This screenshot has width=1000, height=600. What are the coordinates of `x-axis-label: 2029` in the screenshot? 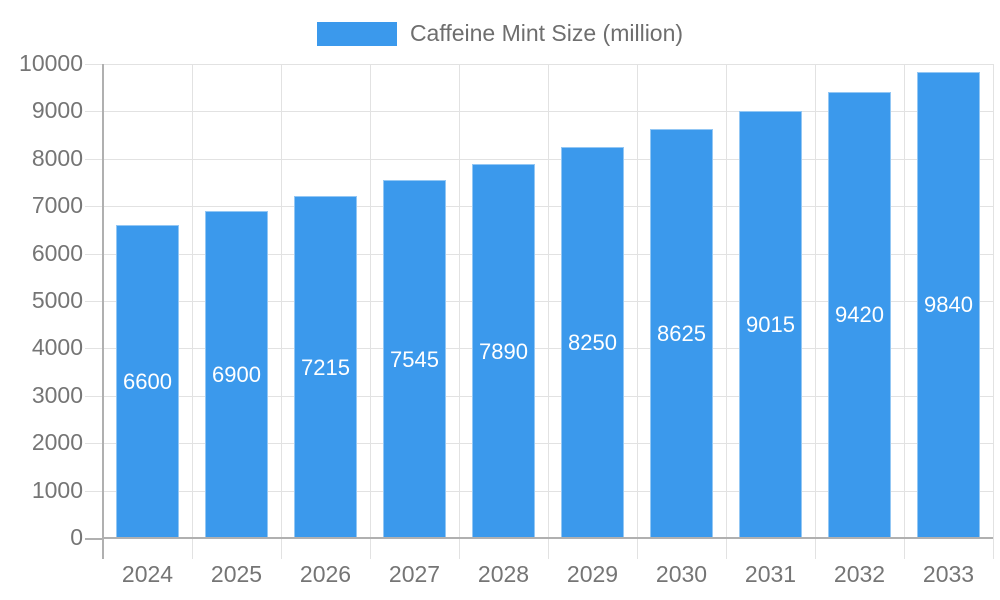 It's located at (592, 574).